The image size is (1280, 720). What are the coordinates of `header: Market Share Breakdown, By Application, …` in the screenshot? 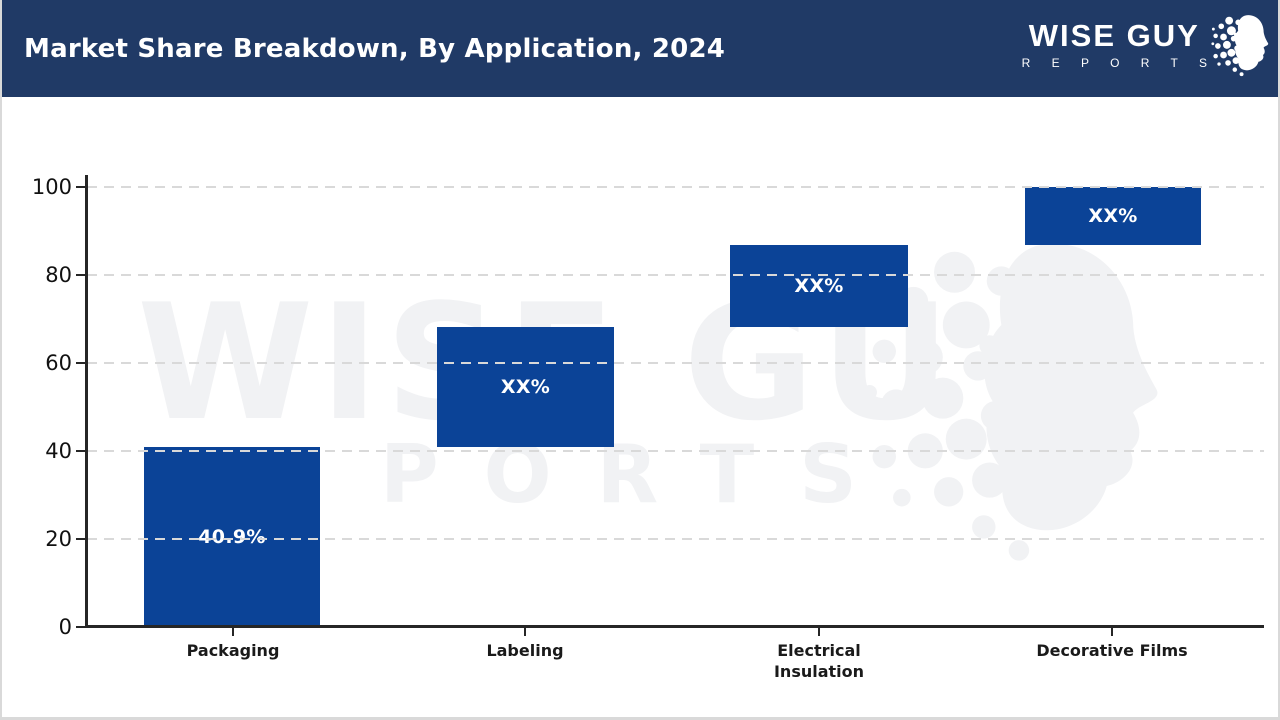 It's located at (640, 48).